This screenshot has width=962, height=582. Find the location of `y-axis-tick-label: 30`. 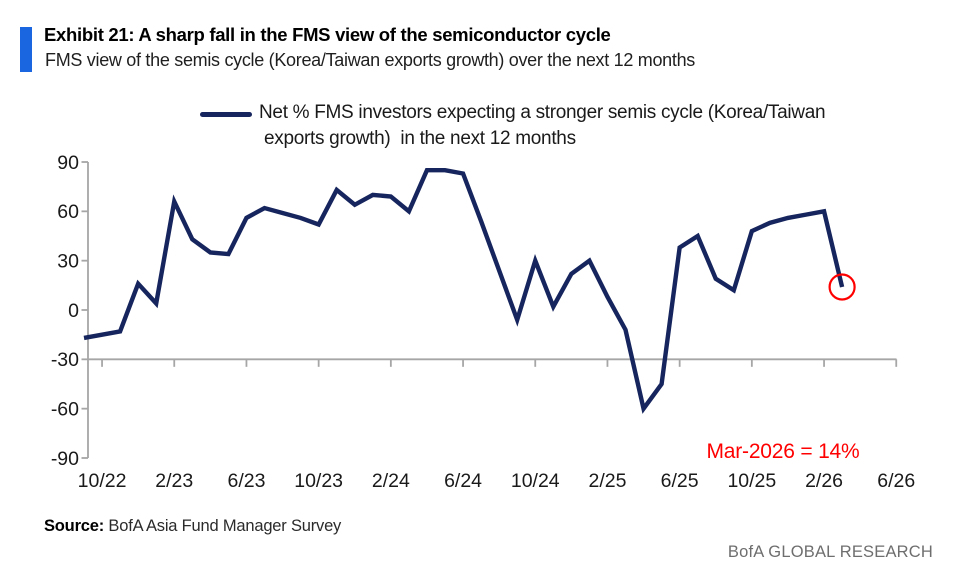

y-axis-tick-label: 30 is located at coordinates (68, 261).